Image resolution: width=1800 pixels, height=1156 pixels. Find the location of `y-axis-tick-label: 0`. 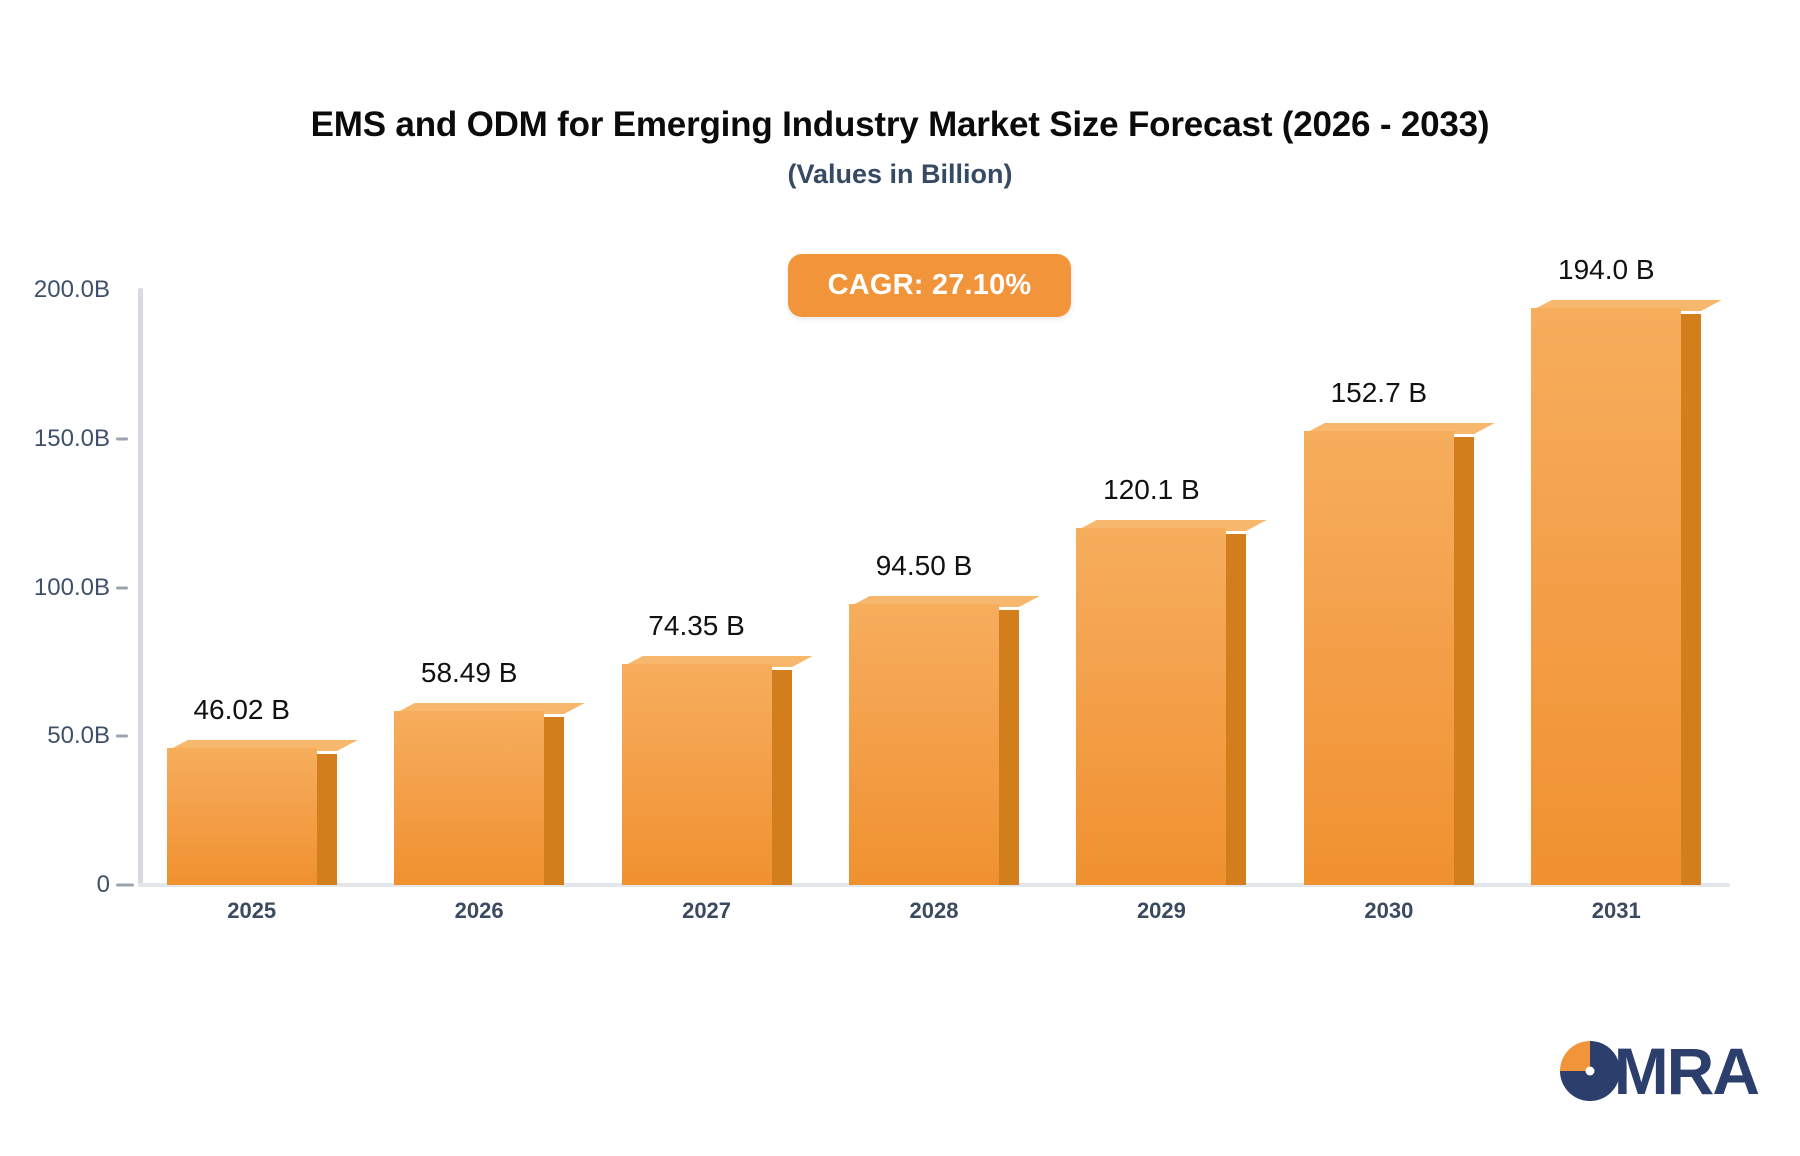

y-axis-tick-label: 0 is located at coordinates (103, 884).